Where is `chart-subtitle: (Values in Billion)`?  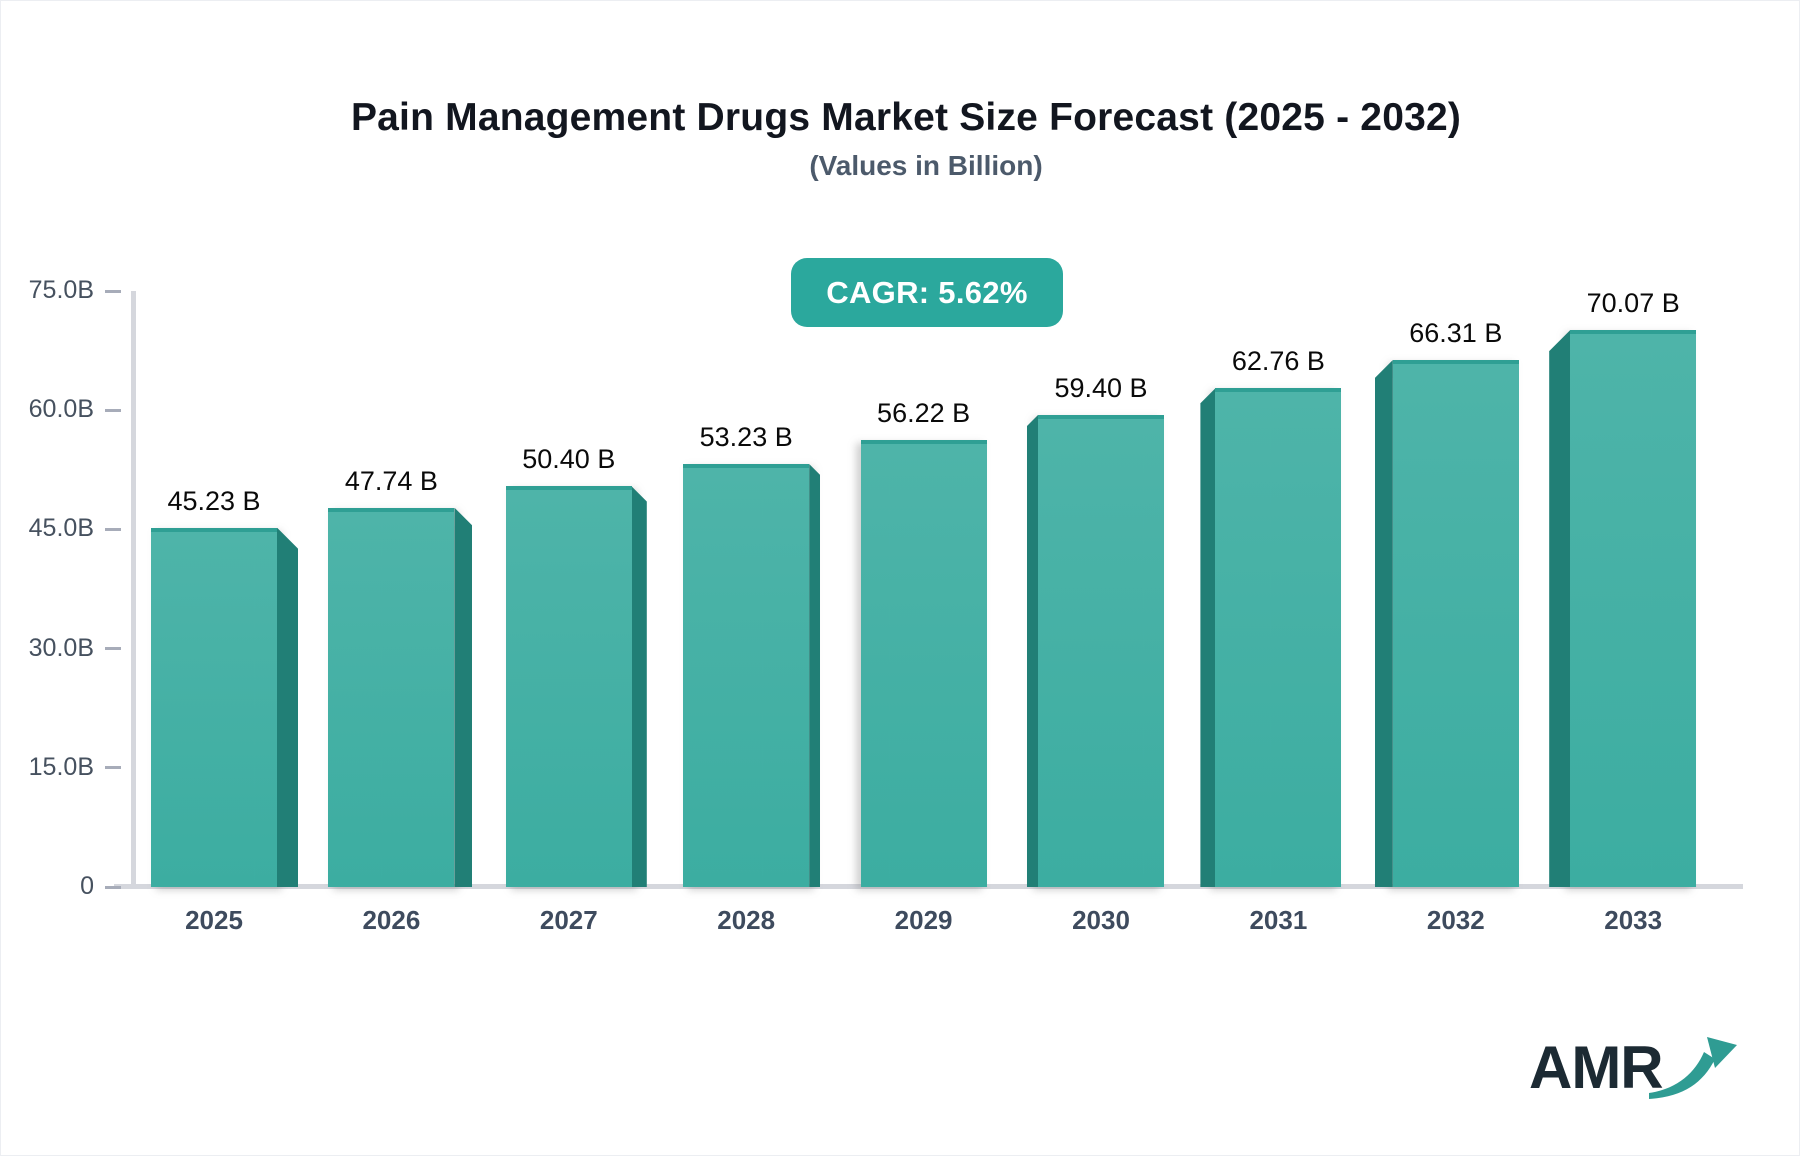
chart-subtitle: (Values in Billion) is located at coordinates (926, 165).